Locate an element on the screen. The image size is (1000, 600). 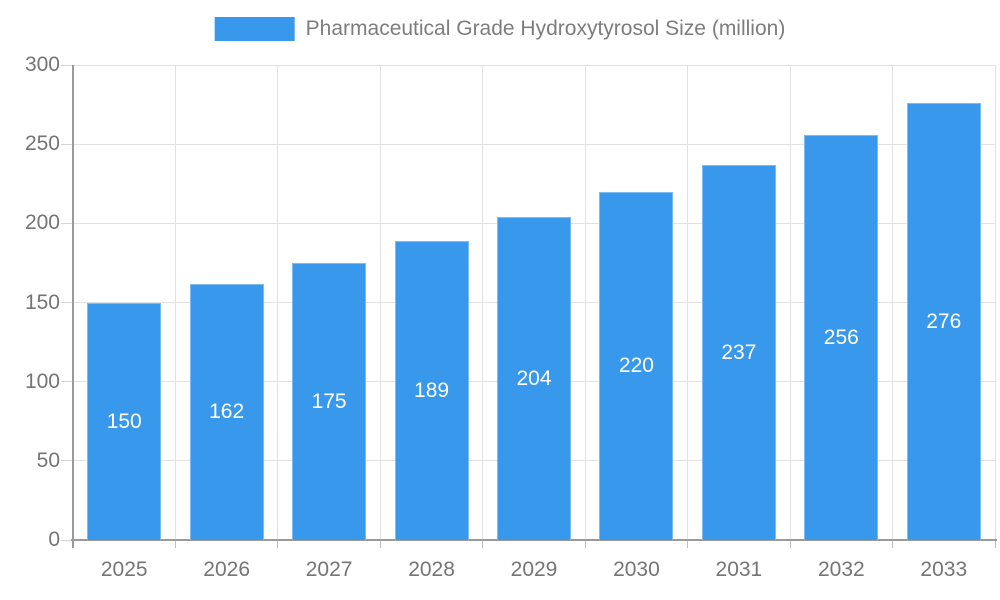
x-axis-label-2030: 2030 is located at coordinates (636, 569).